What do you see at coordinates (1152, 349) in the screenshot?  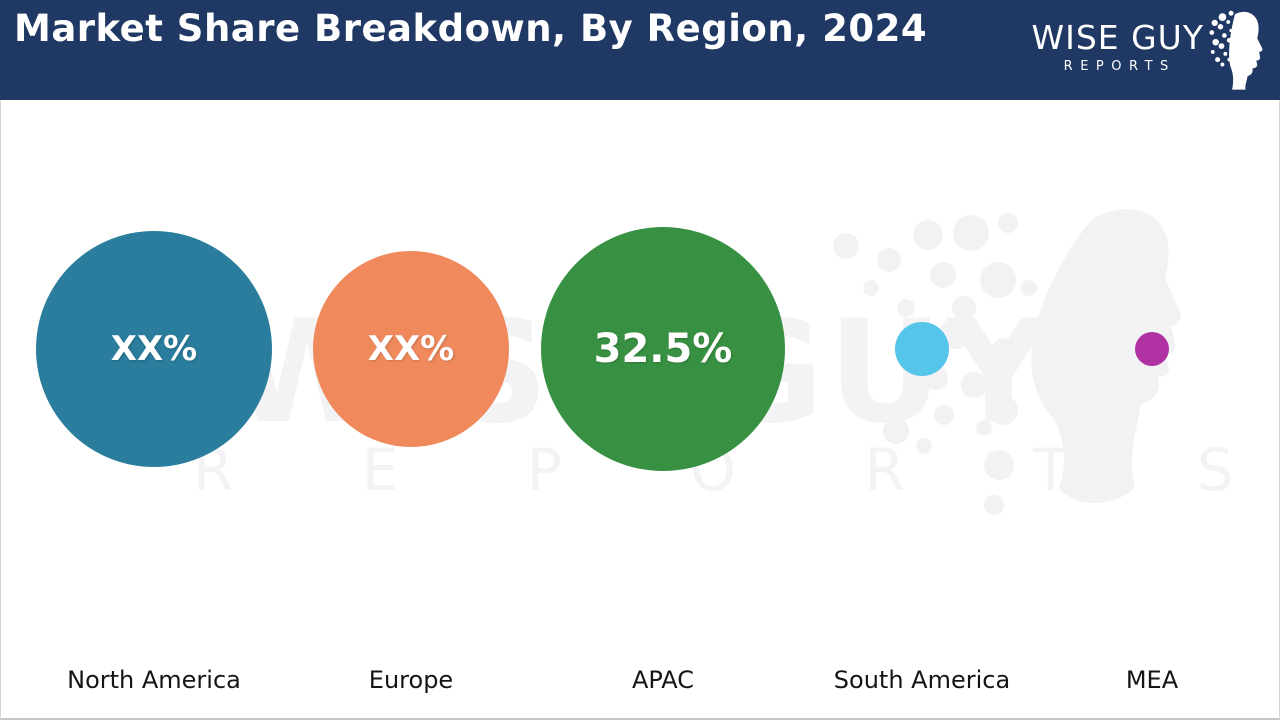 I see `bubble-mea` at bounding box center [1152, 349].